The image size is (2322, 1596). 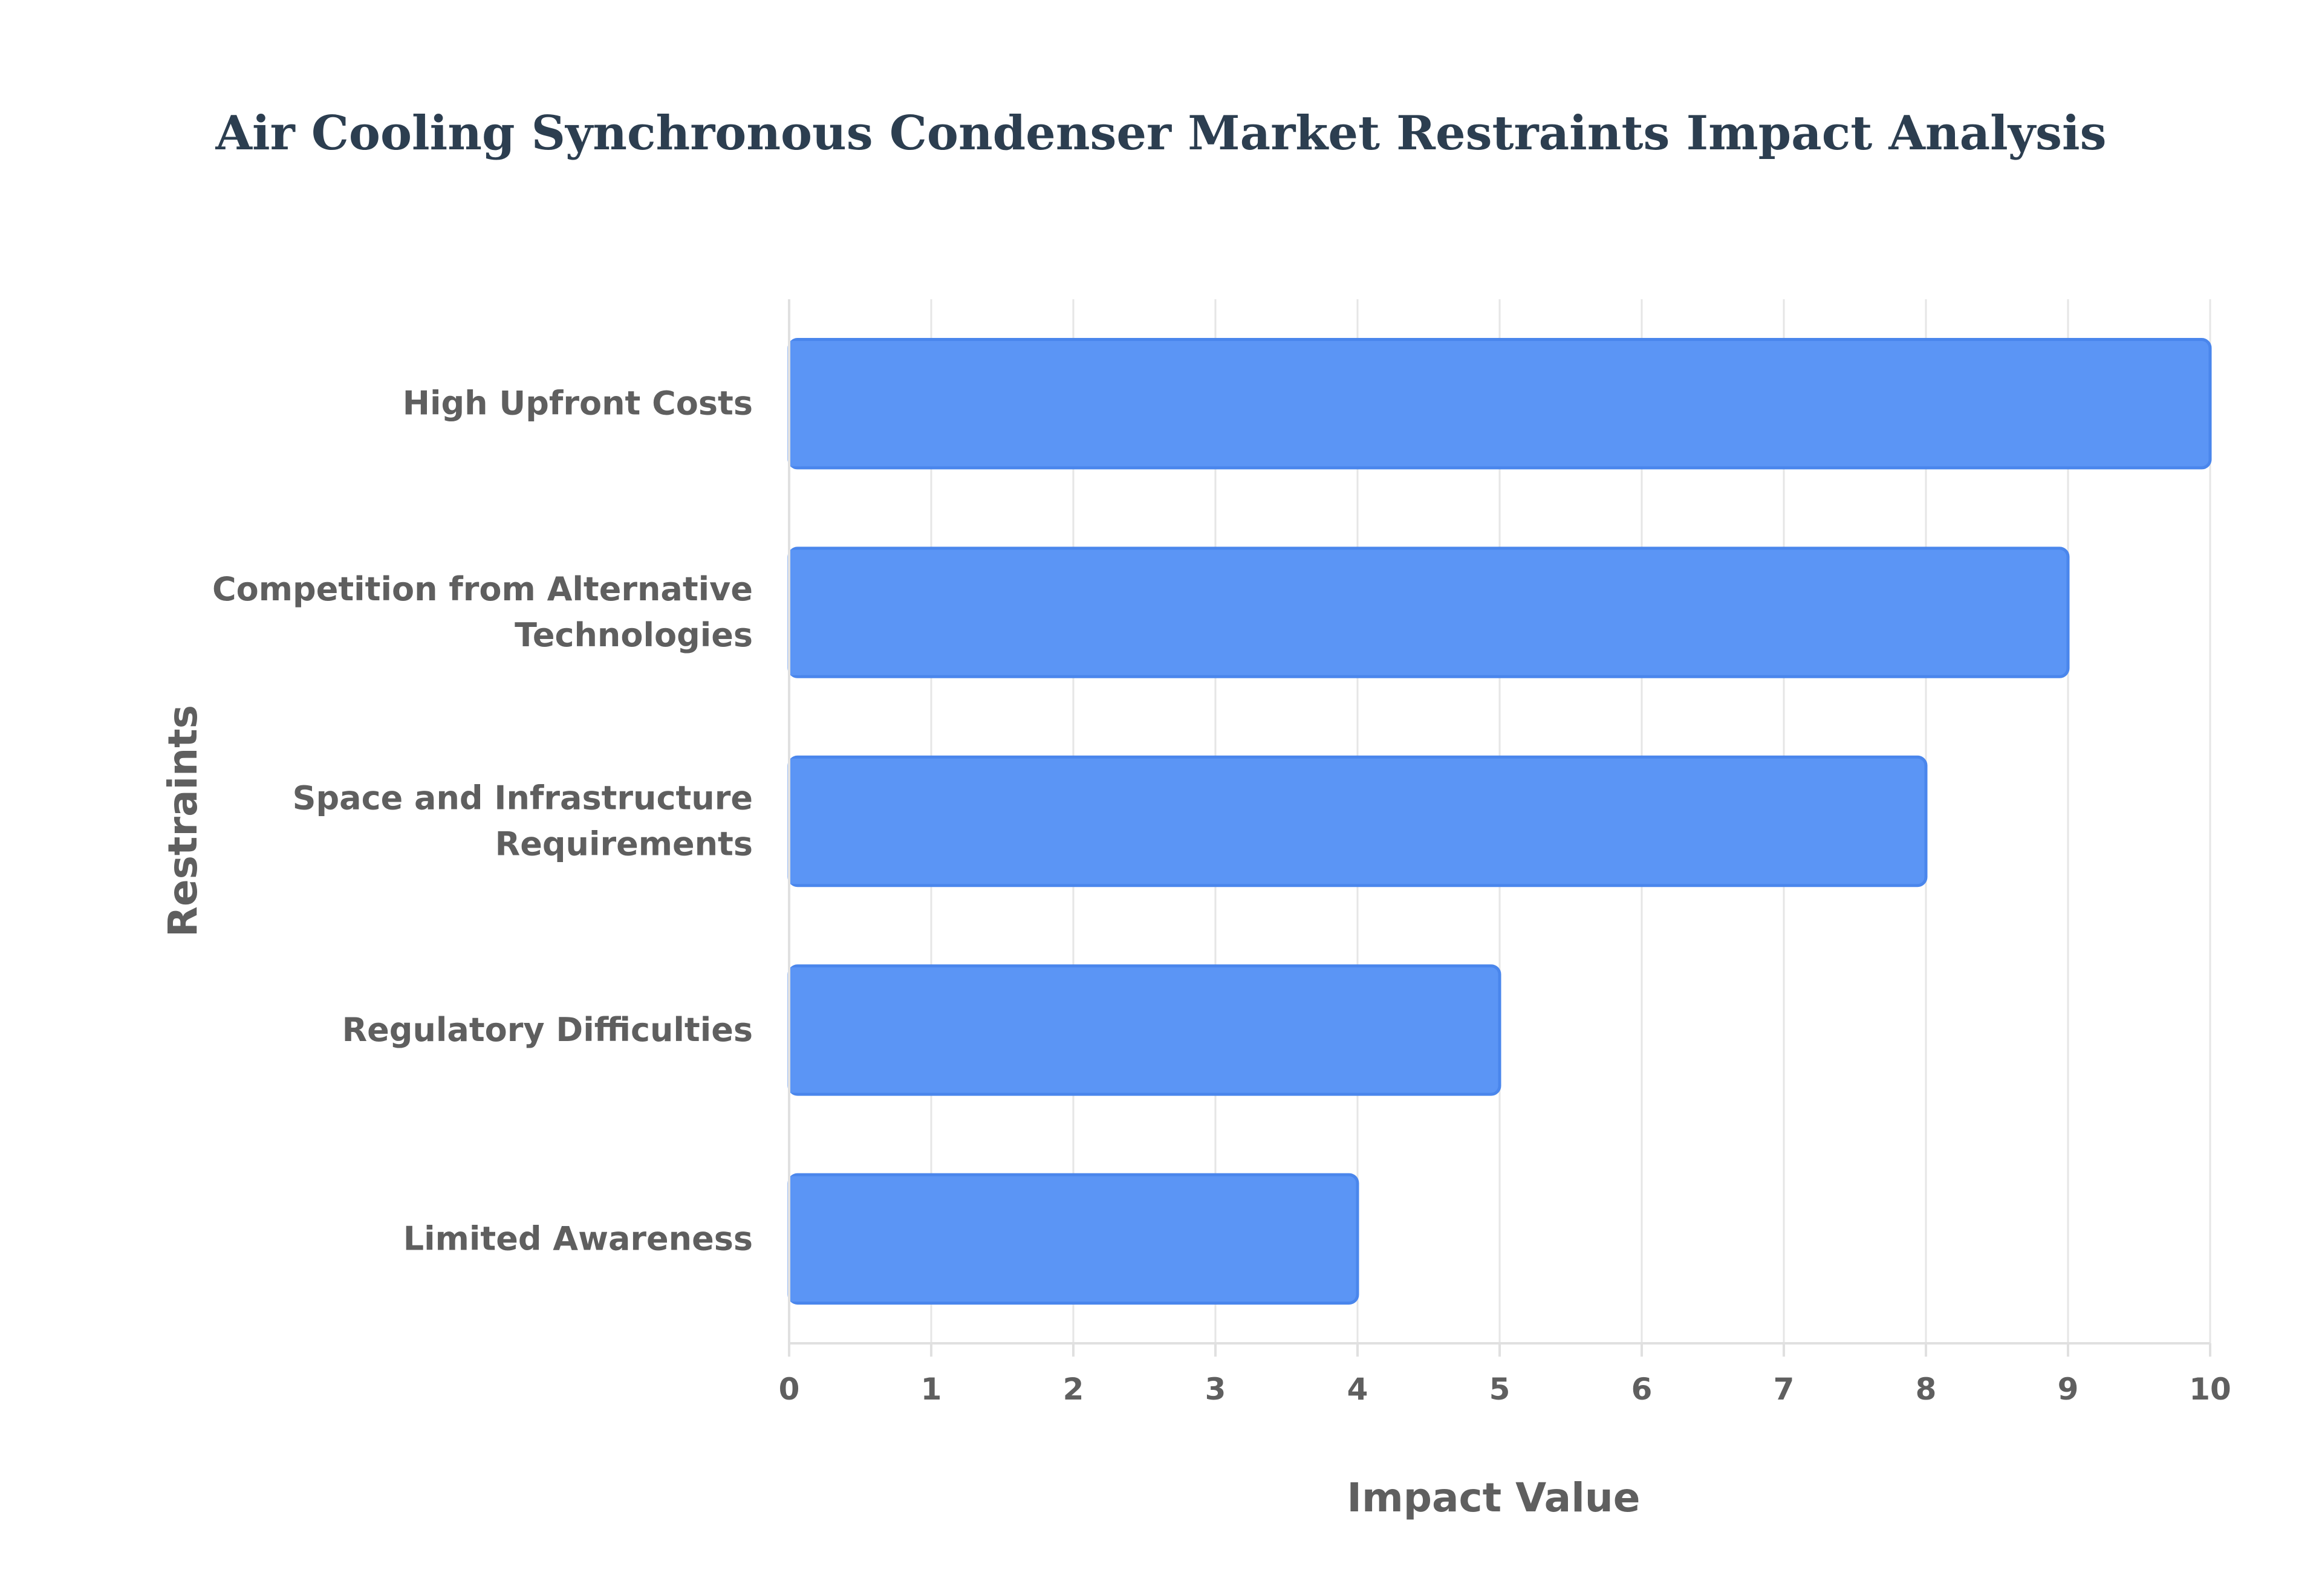 What do you see at coordinates (578, 403) in the screenshot?
I see `category-label: High Upfront Costs` at bounding box center [578, 403].